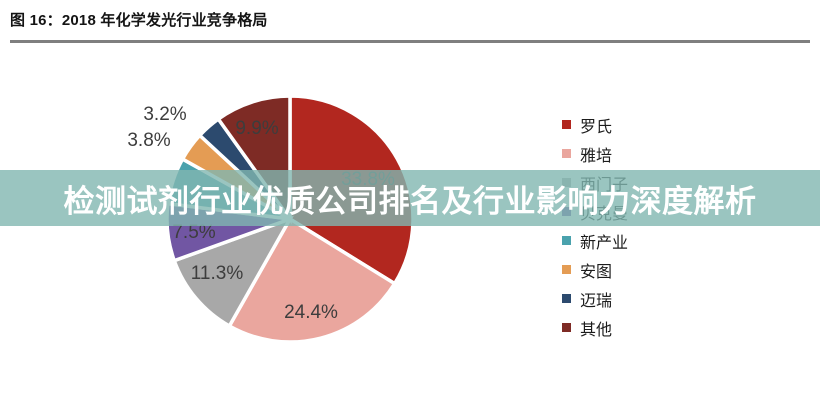 The width and height of the screenshot is (820, 400). What do you see at coordinates (164, 114) in the screenshot?
I see `pie-slice-label: 3.2%` at bounding box center [164, 114].